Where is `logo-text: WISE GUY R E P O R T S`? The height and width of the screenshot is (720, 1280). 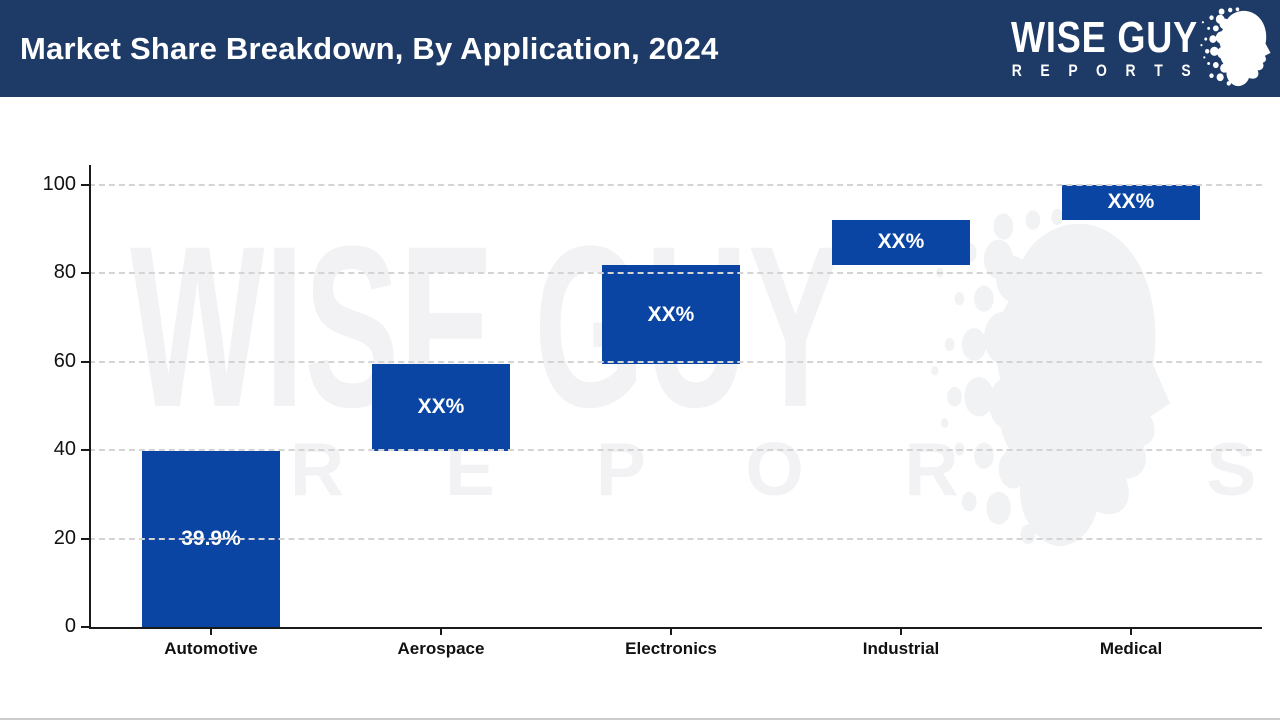 logo-text: WISE GUY R E P O R T S is located at coordinates (1104, 48).